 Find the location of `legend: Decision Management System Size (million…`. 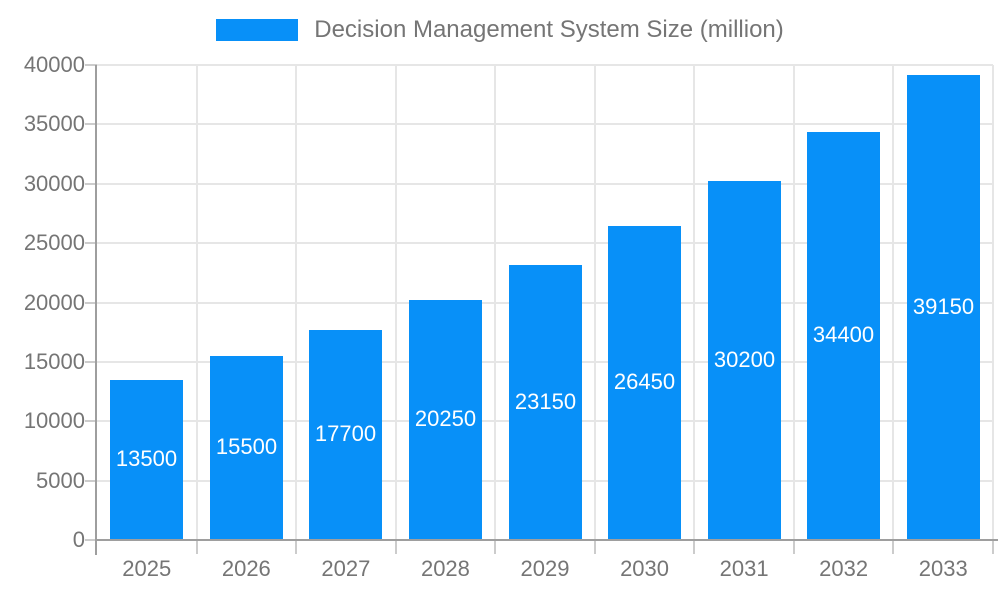

legend: Decision Management System Size (million… is located at coordinates (500, 30).